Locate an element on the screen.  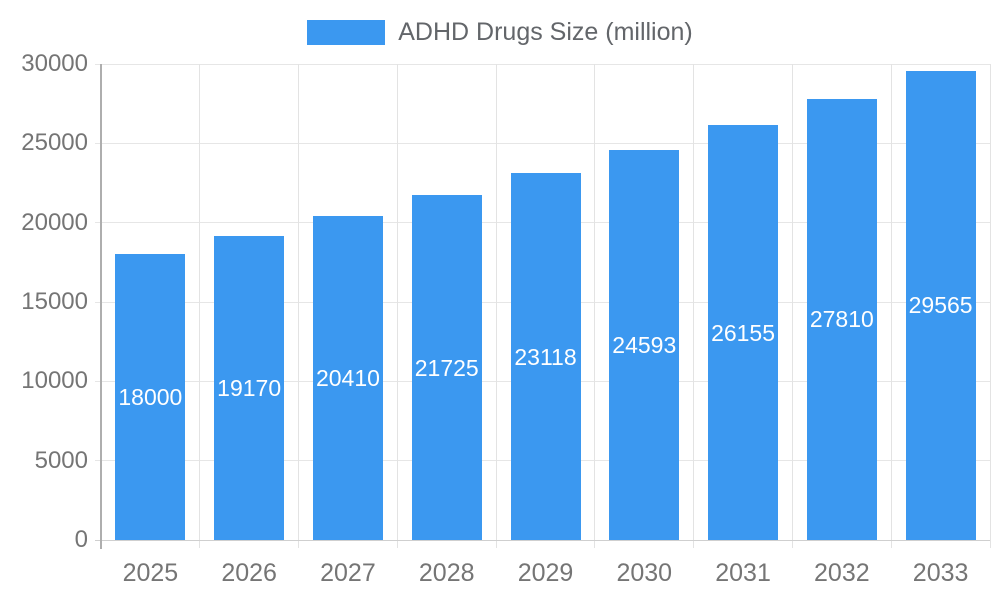
bar-value-label: 20410 is located at coordinates (347, 378).